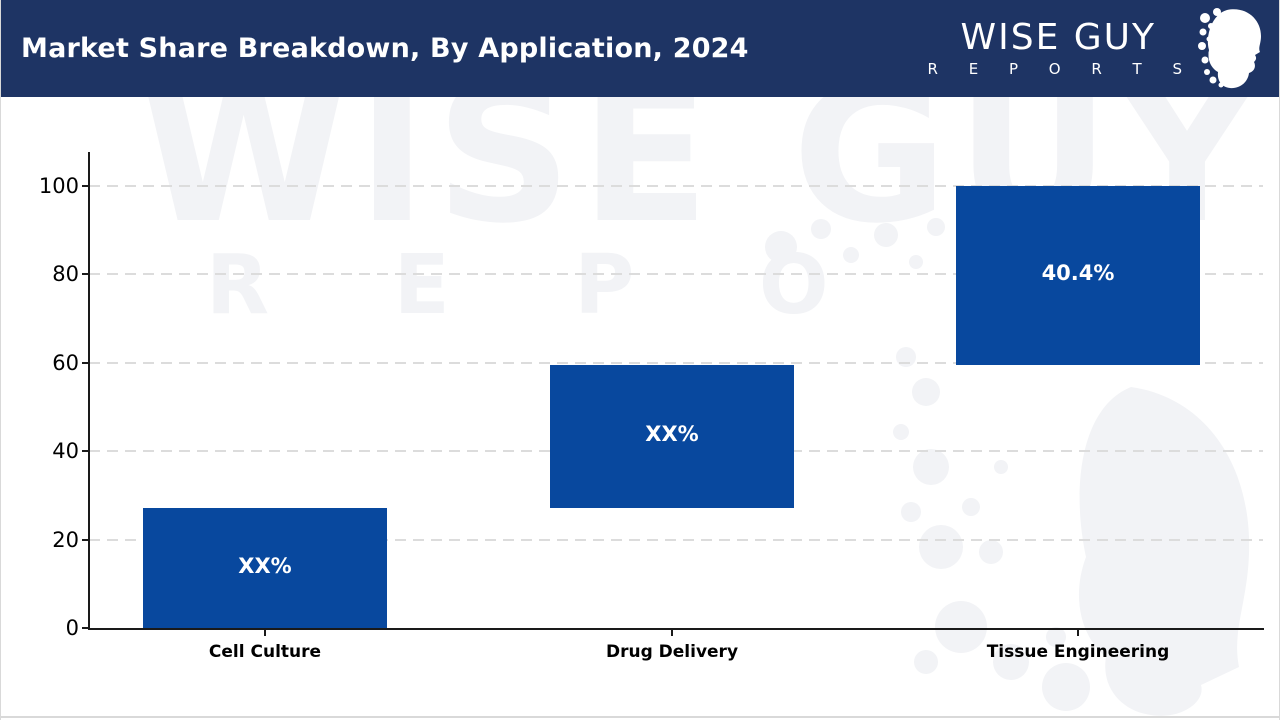  I want to click on y-axis, so click(89, 390).